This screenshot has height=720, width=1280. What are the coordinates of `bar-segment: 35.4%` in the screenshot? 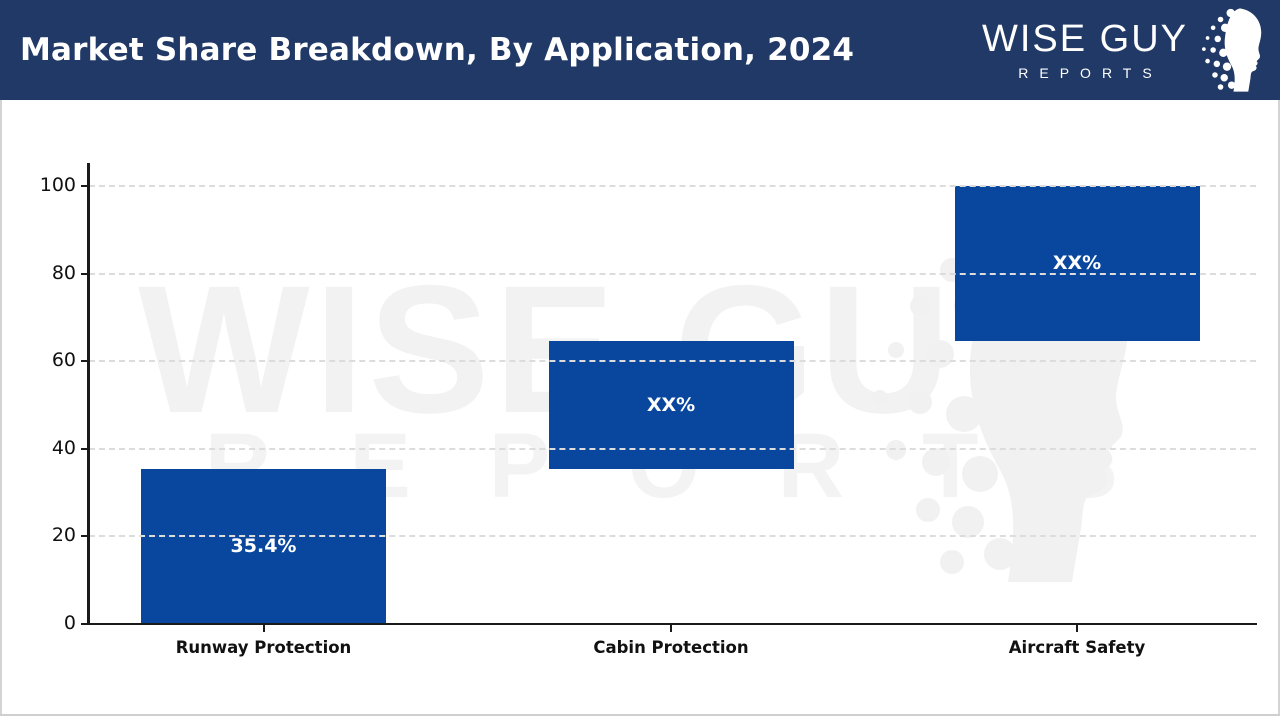 It's located at (263, 546).